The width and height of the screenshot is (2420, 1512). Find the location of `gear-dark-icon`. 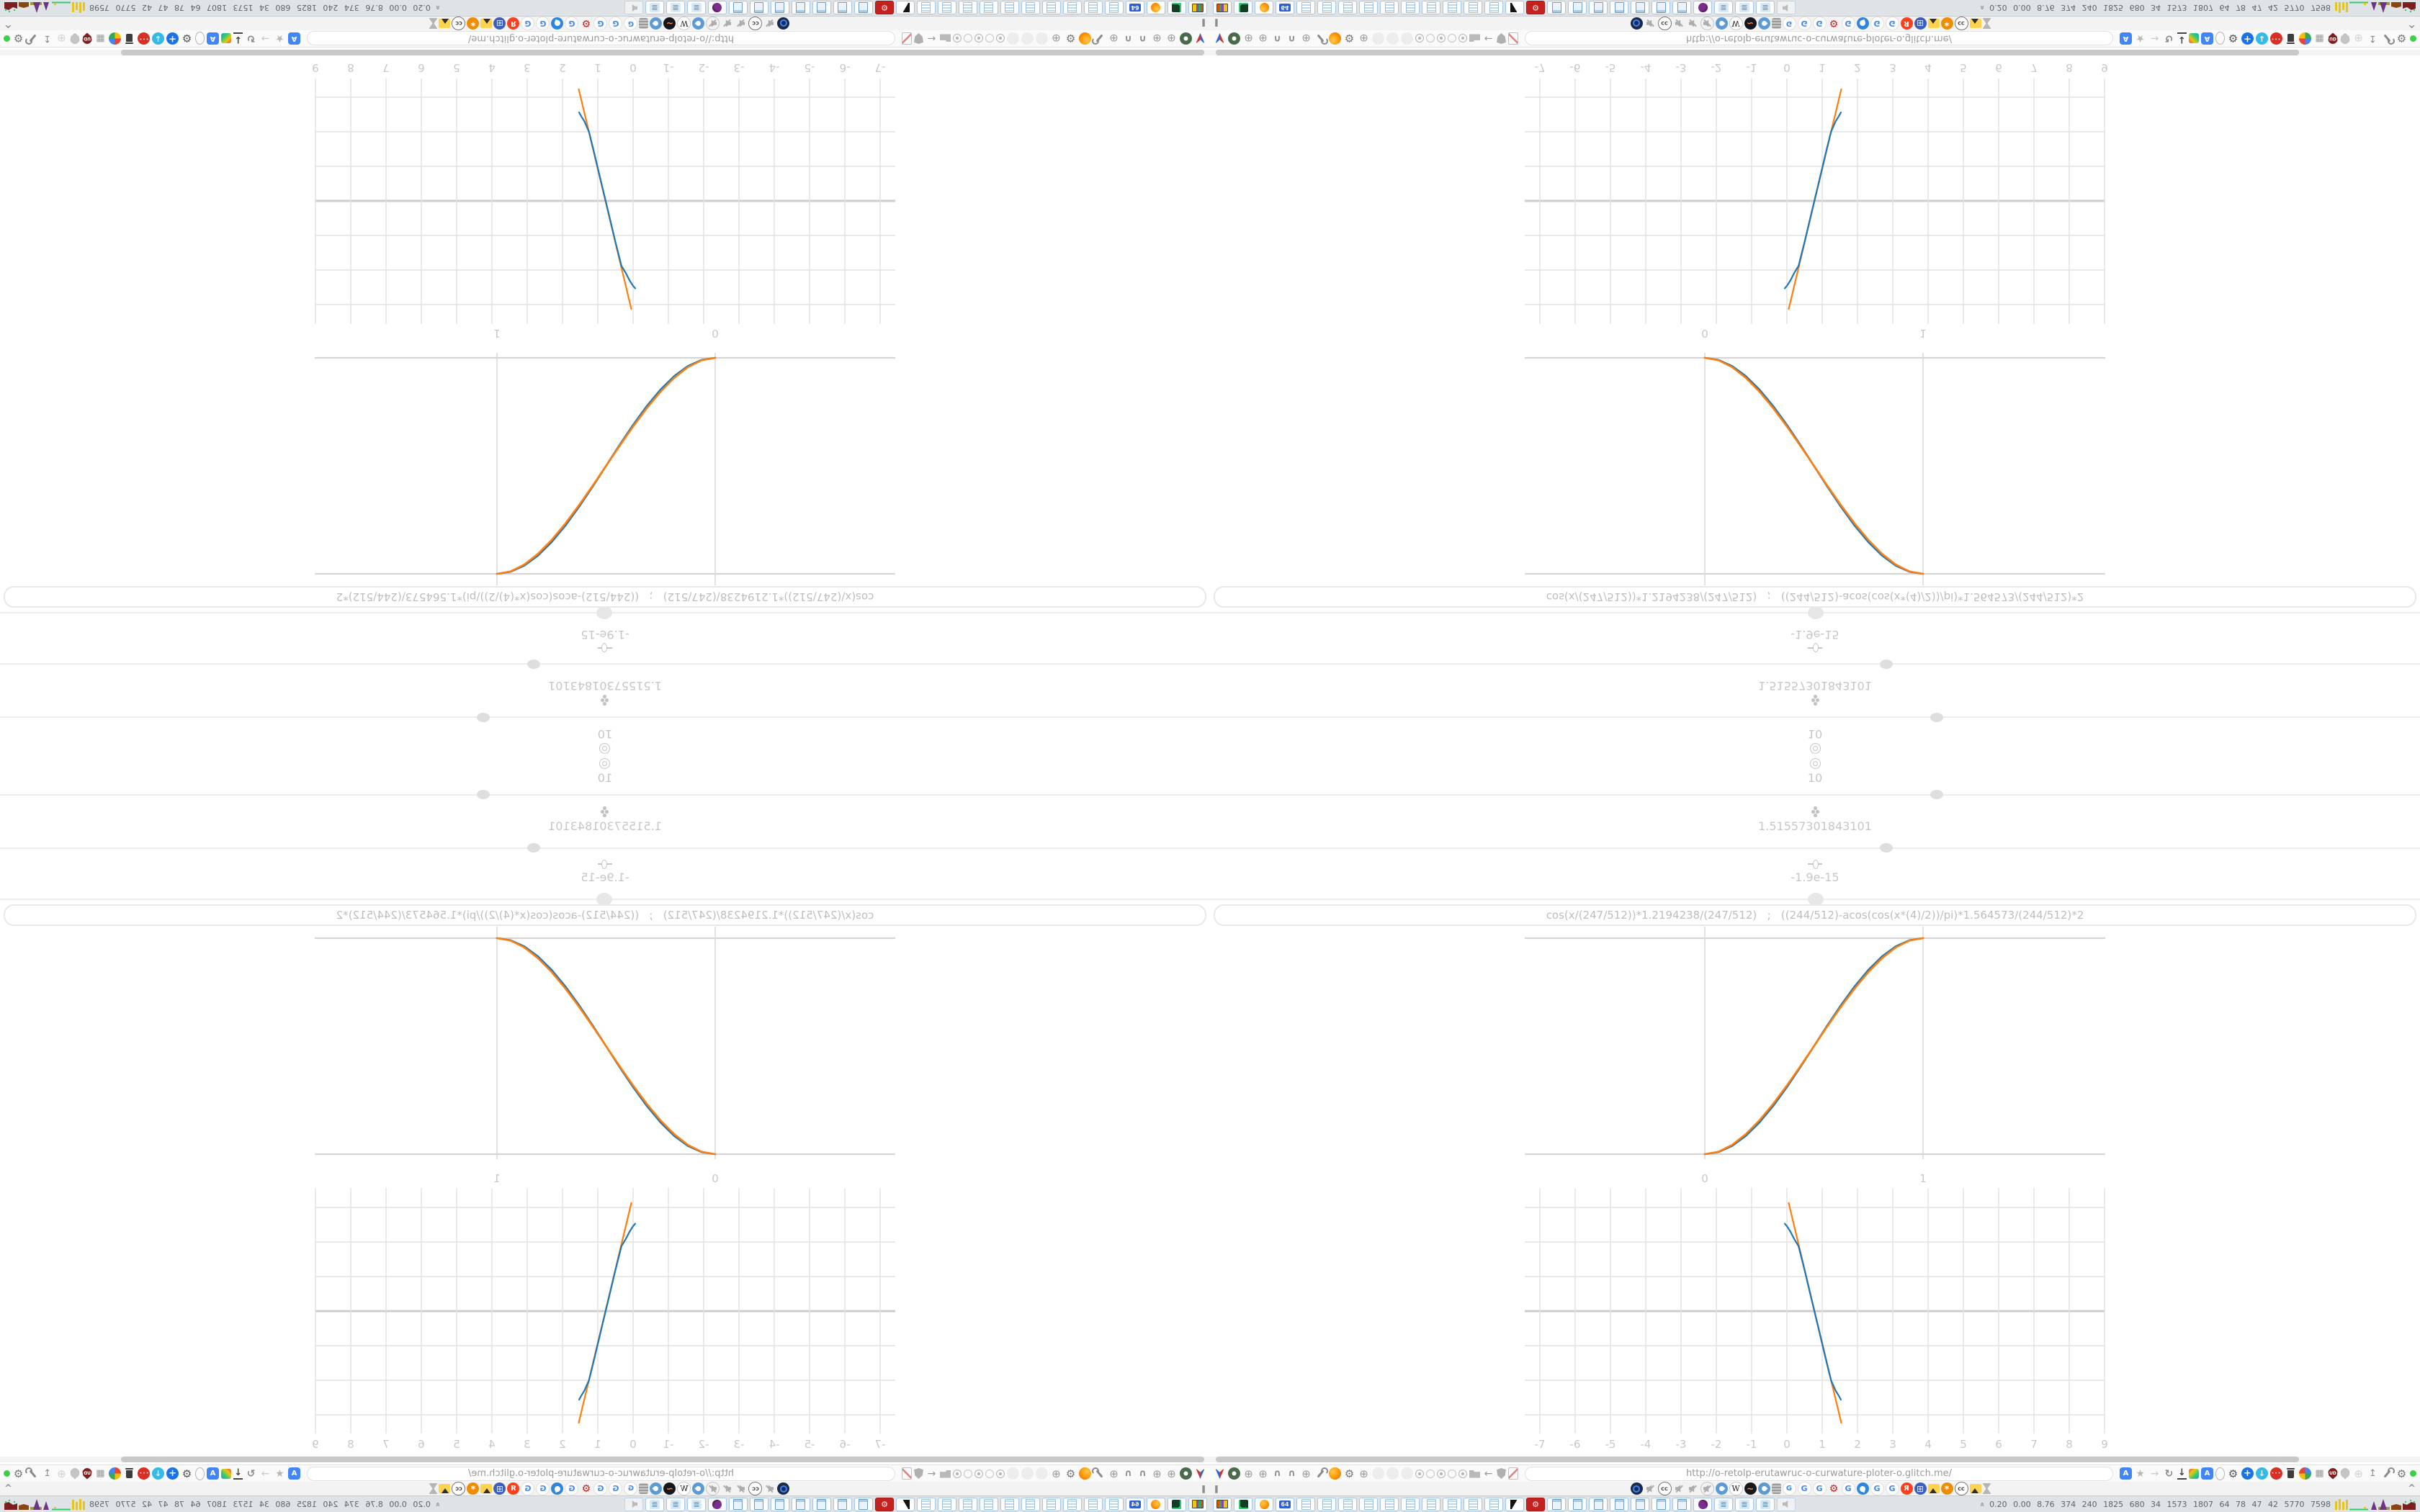

gear-dark-icon is located at coordinates (2233, 38).